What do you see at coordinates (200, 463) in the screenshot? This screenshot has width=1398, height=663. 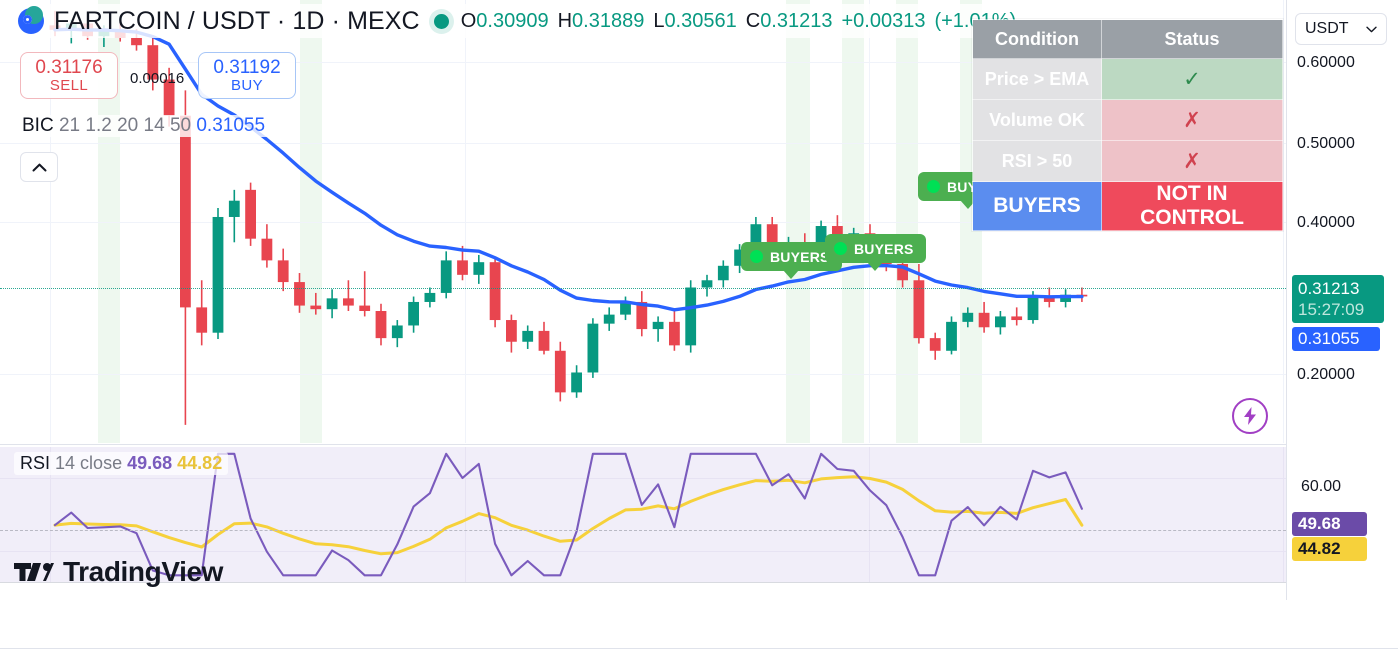 I see `rsi-ma-value: 44.82` at bounding box center [200, 463].